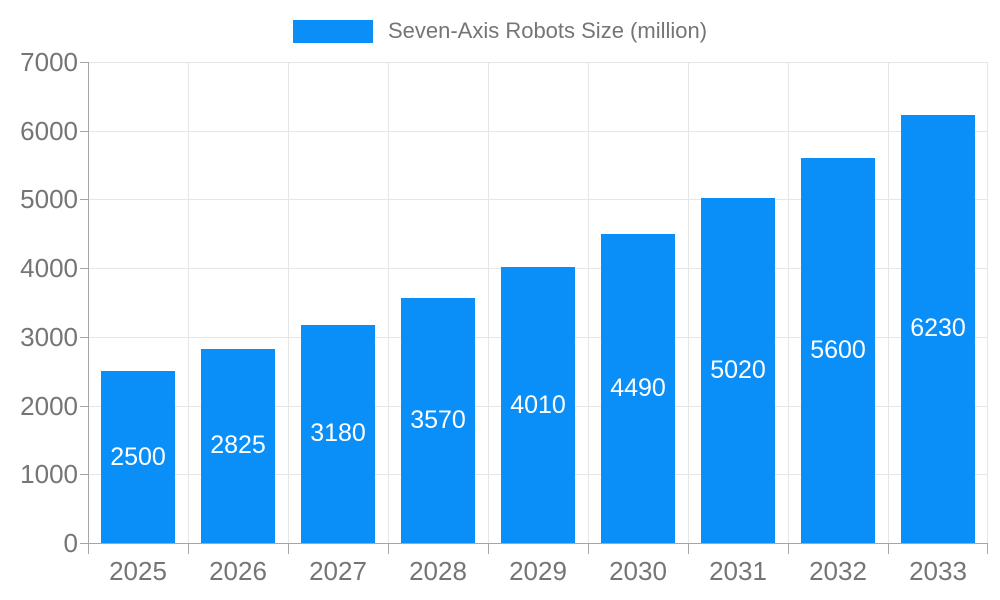  What do you see at coordinates (534, 543) in the screenshot?
I see `x-axis-line` at bounding box center [534, 543].